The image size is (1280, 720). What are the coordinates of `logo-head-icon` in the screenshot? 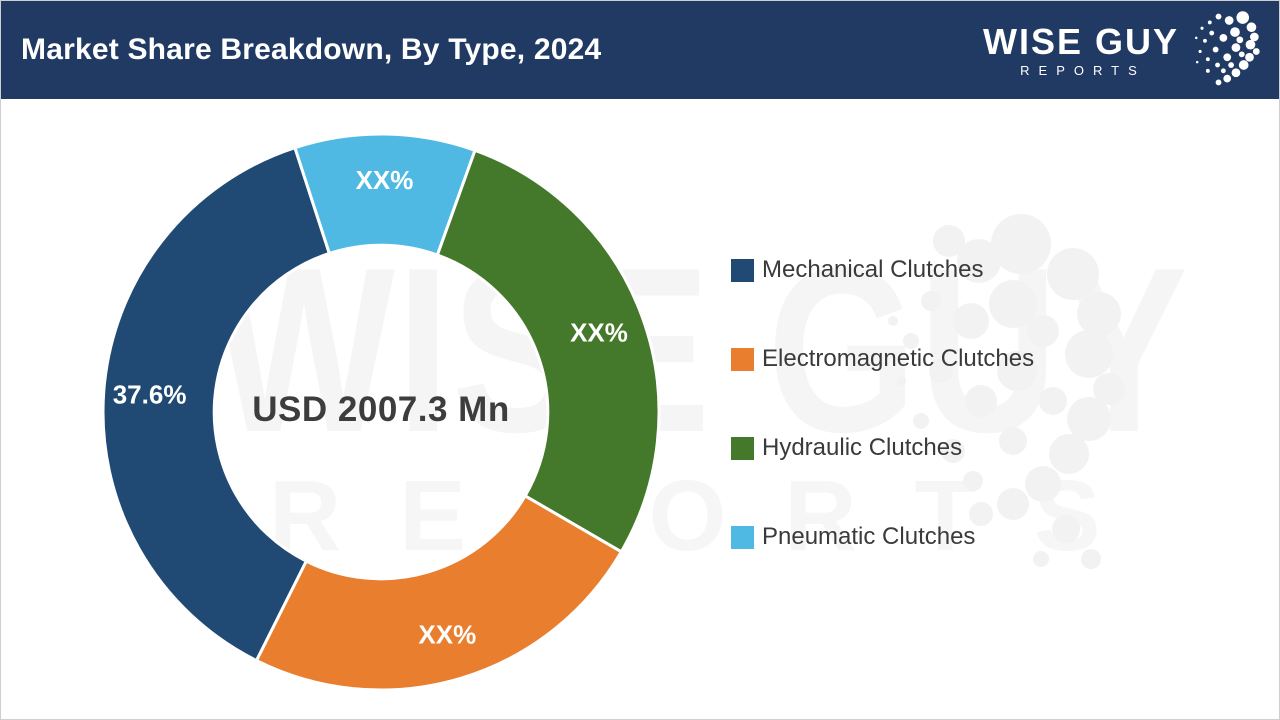 It's located at (1227, 48).